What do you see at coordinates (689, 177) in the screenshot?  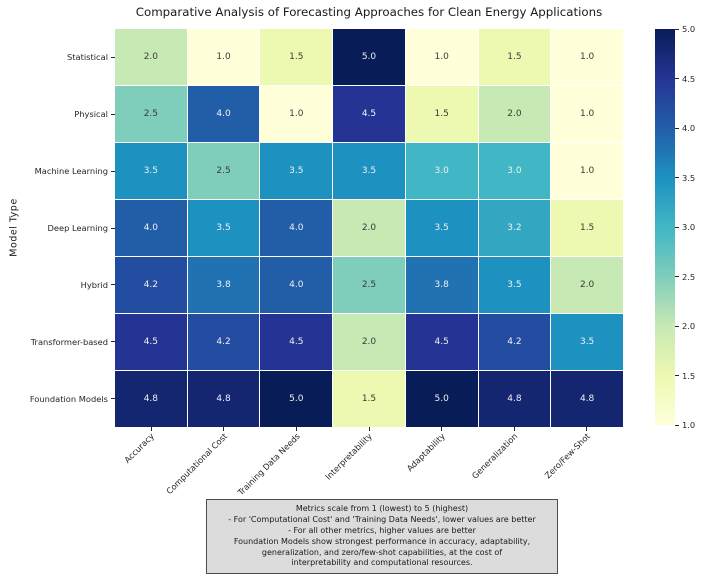 I see `colorbar-tick-label: 3.5` at bounding box center [689, 177].